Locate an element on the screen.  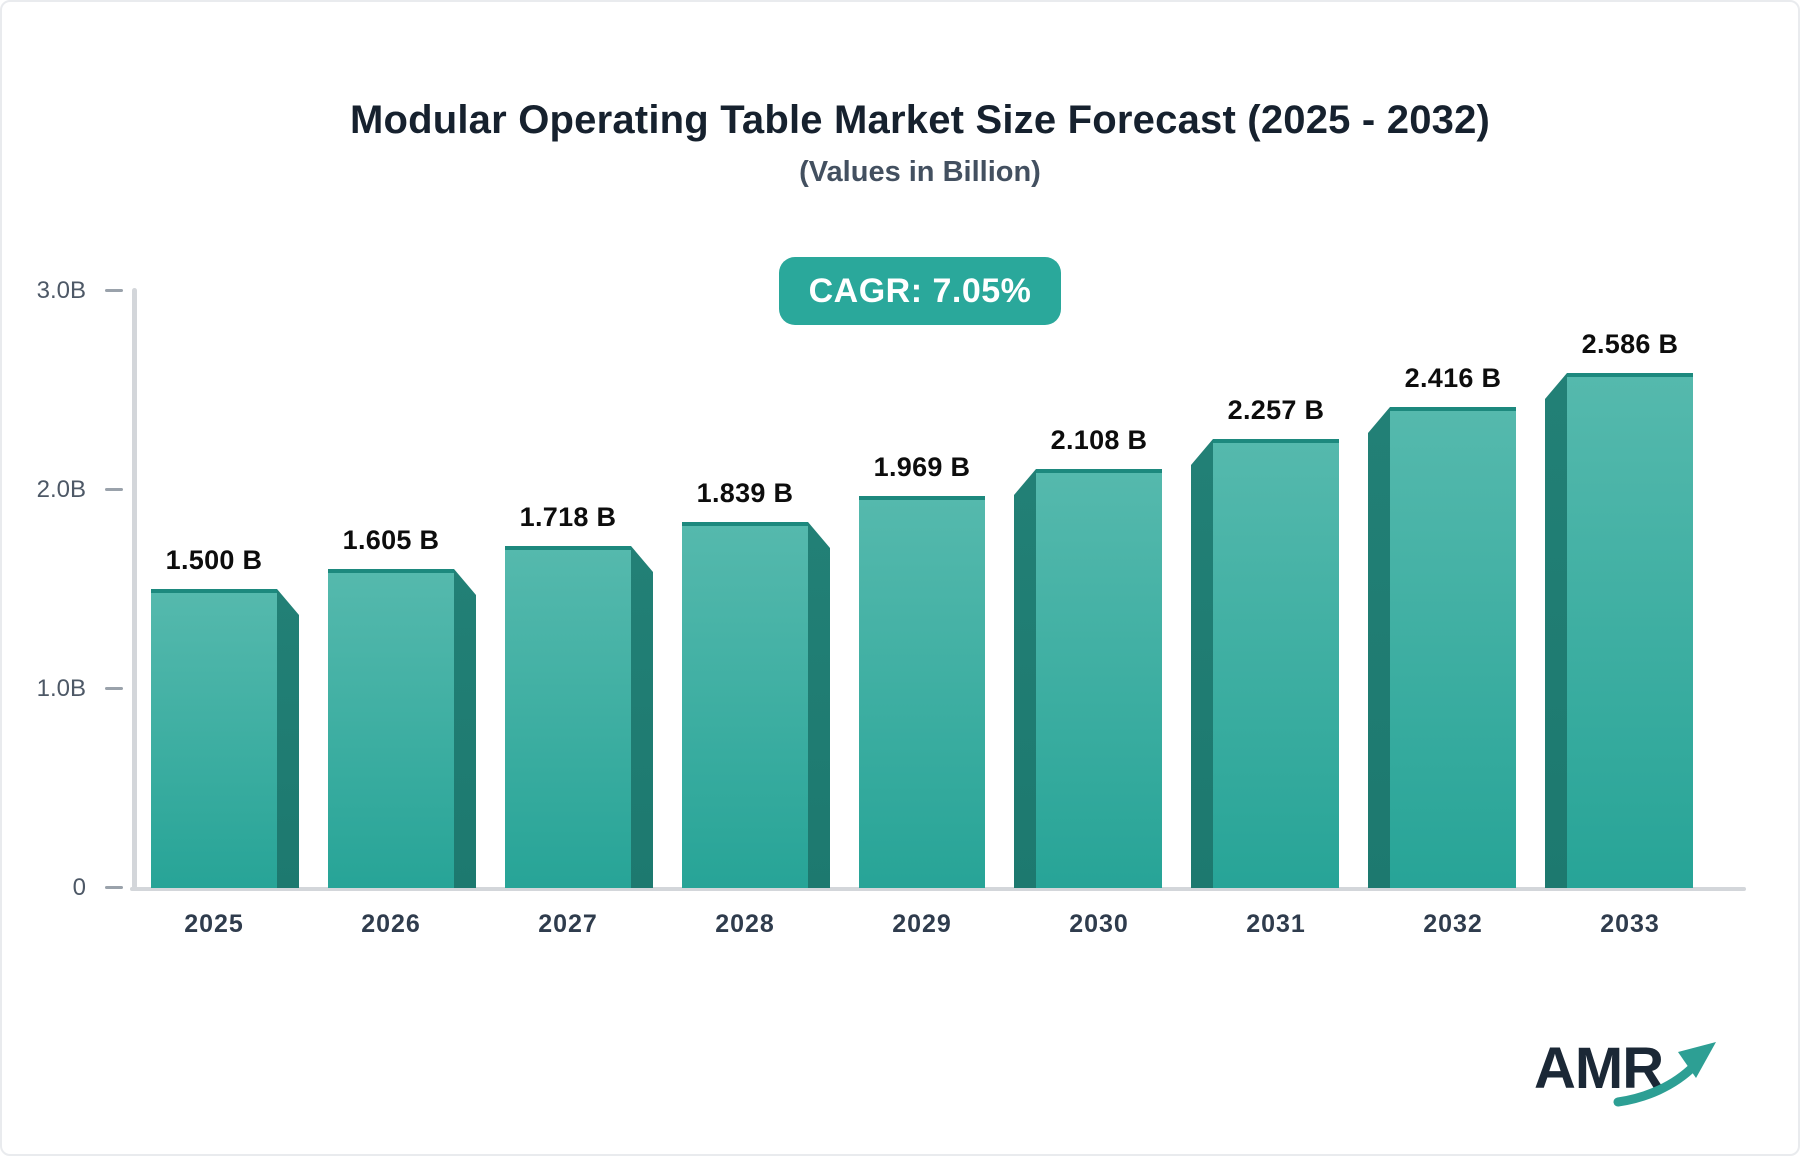
bar-2029 is located at coordinates (922, 692).